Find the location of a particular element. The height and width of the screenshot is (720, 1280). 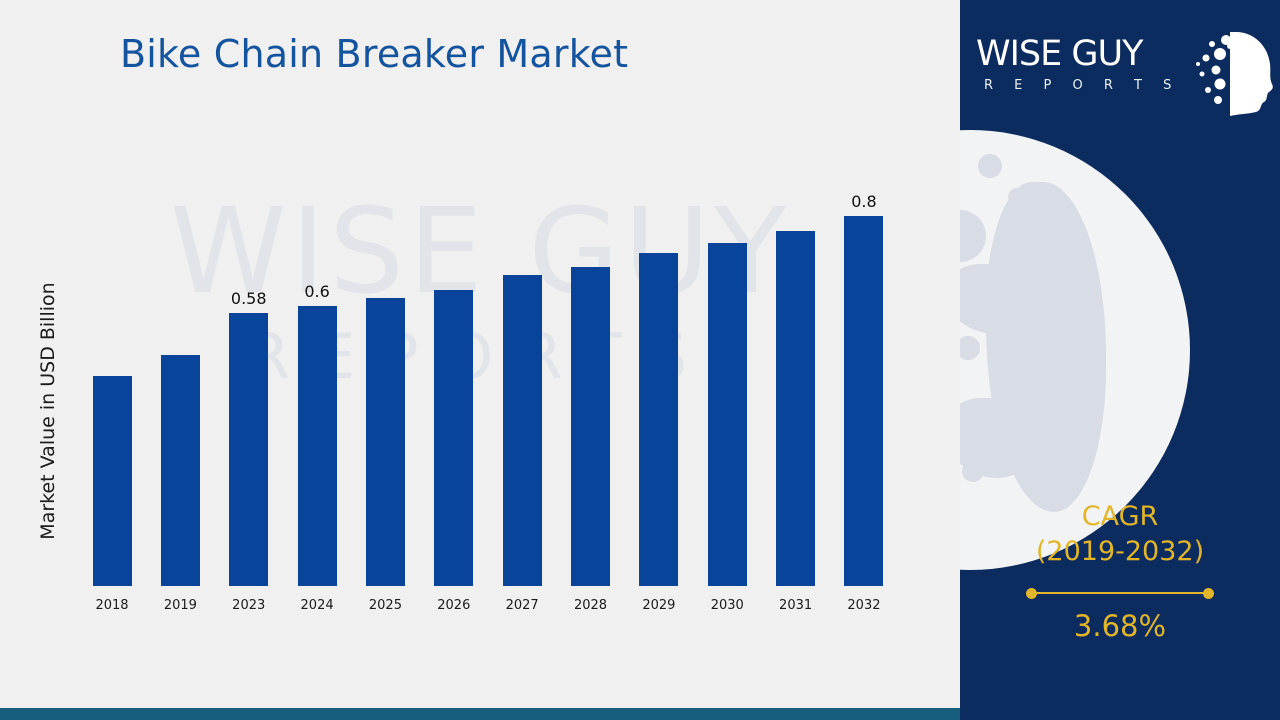

bar-group: 0.6 is located at coordinates (317, 368).